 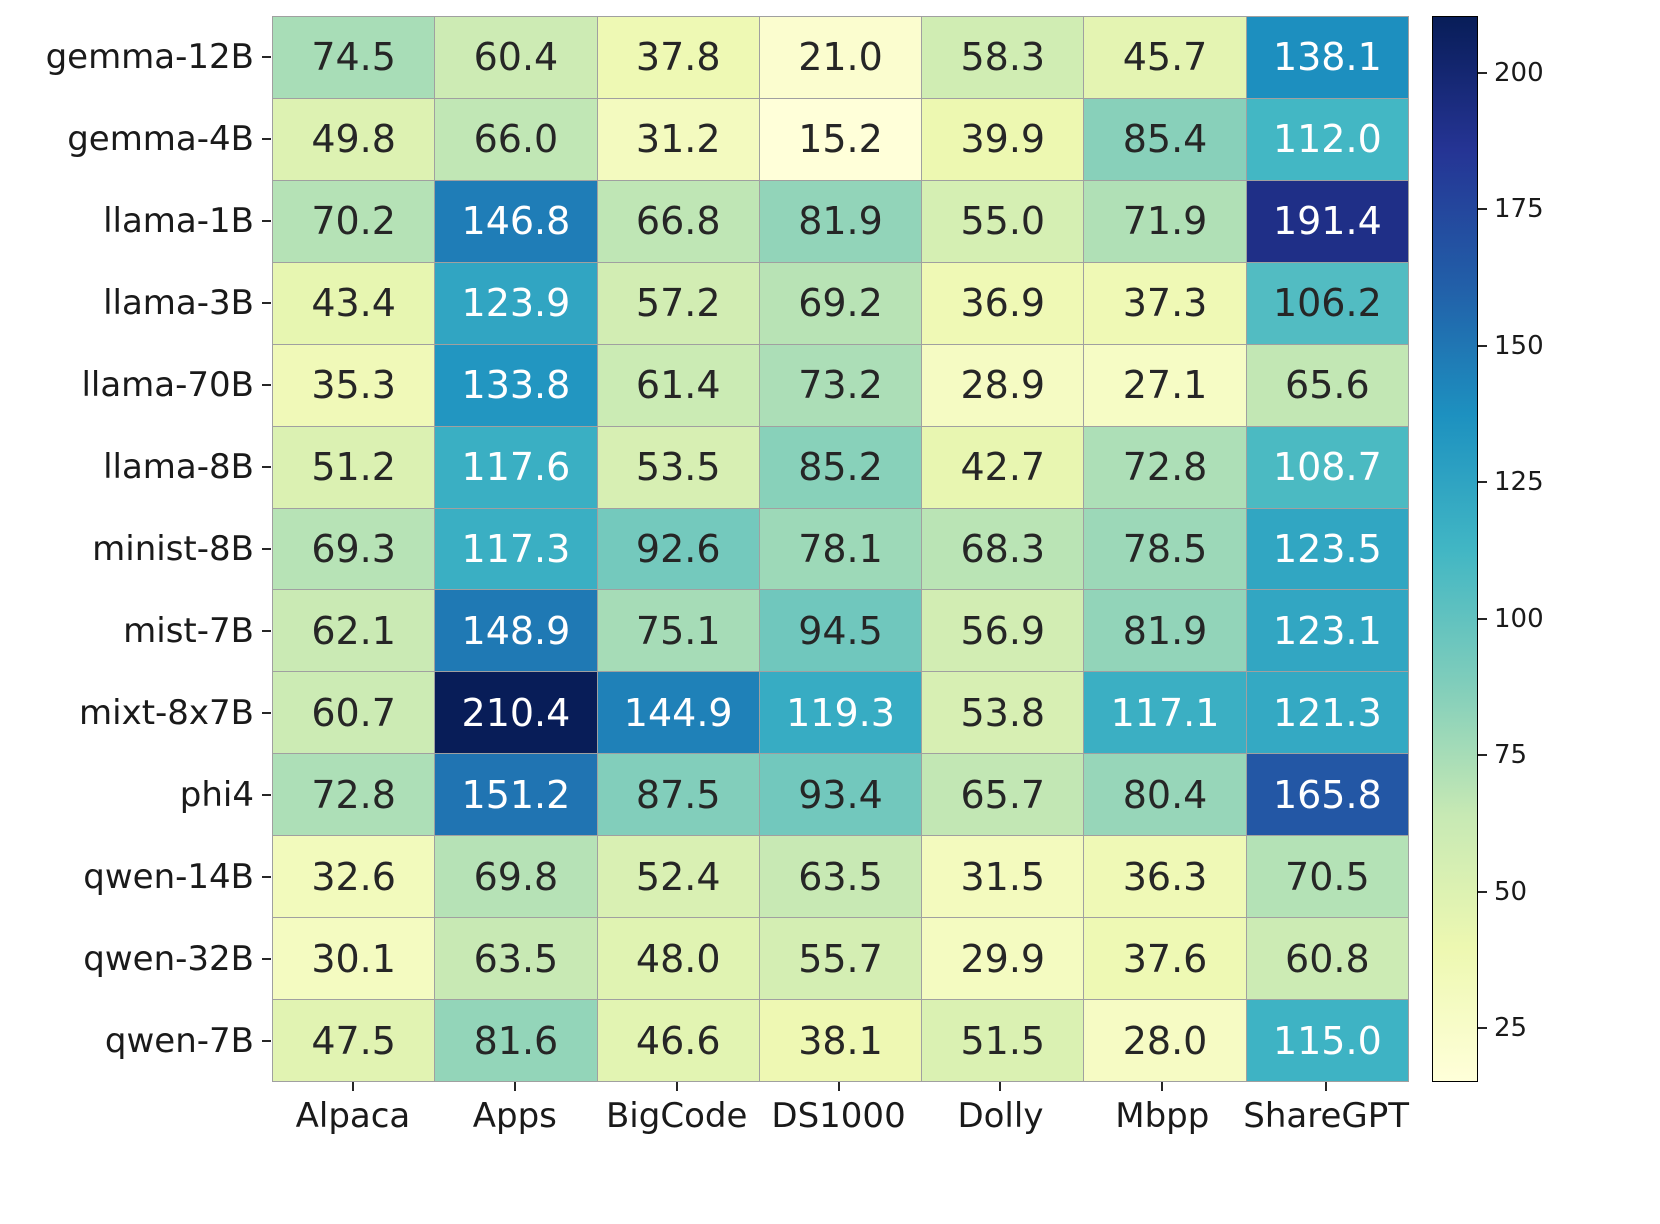 What do you see at coordinates (516, 385) in the screenshot?
I see `heatmap-cell: 133.8` at bounding box center [516, 385].